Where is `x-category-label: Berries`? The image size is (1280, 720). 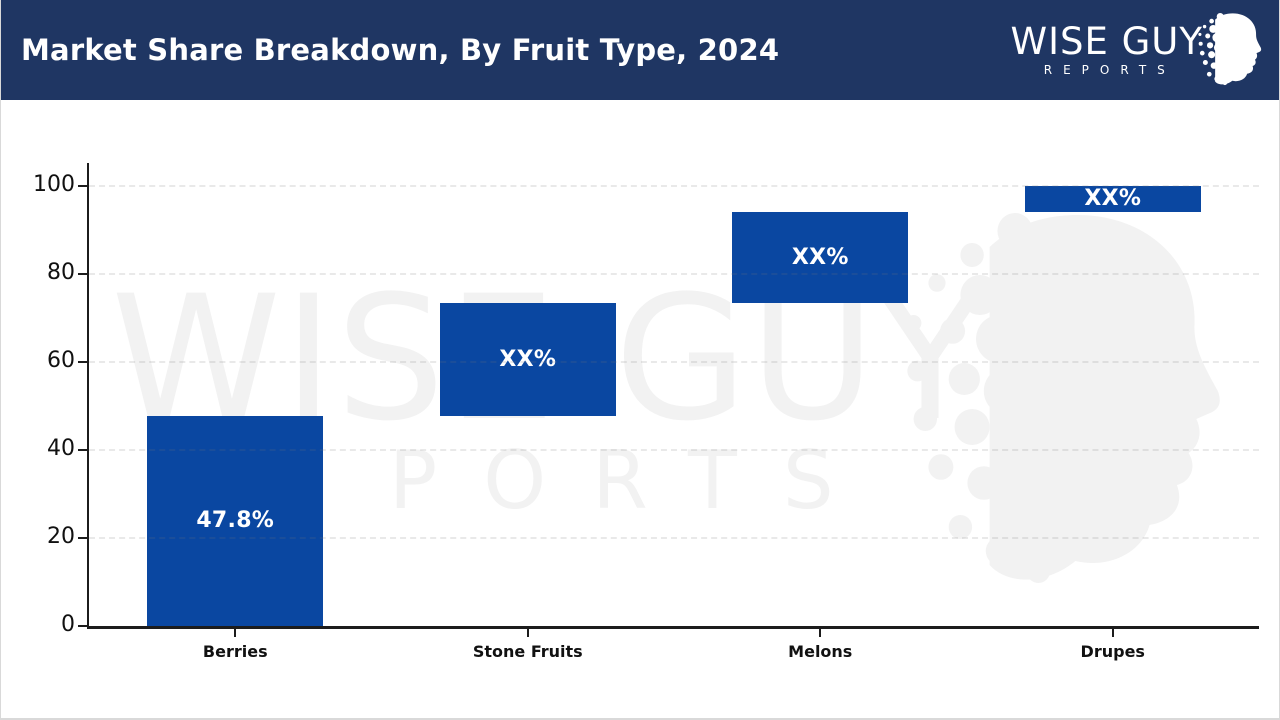 x-category-label: Berries is located at coordinates (235, 651).